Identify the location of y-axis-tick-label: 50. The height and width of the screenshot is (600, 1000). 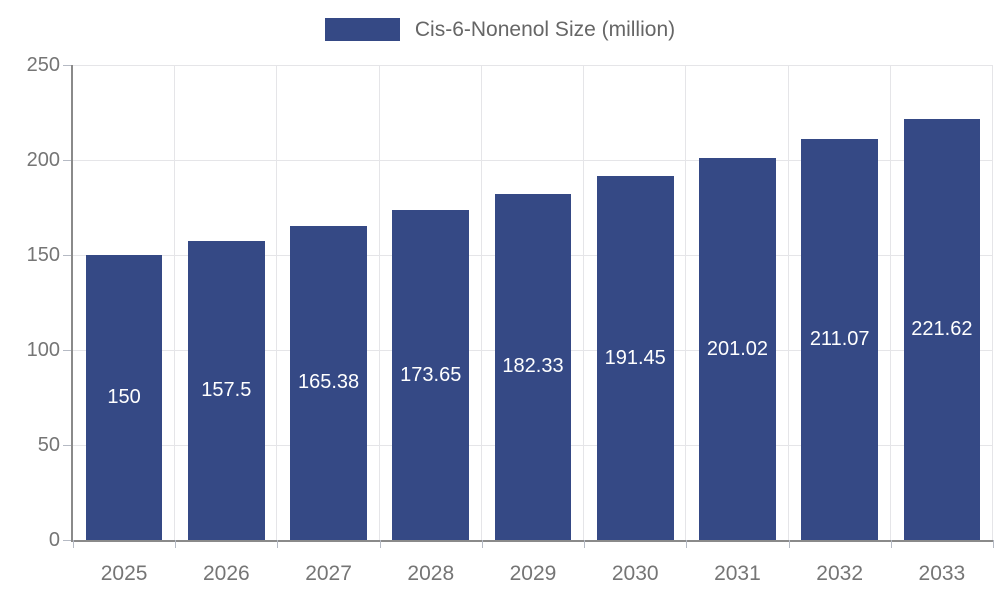
(48, 445).